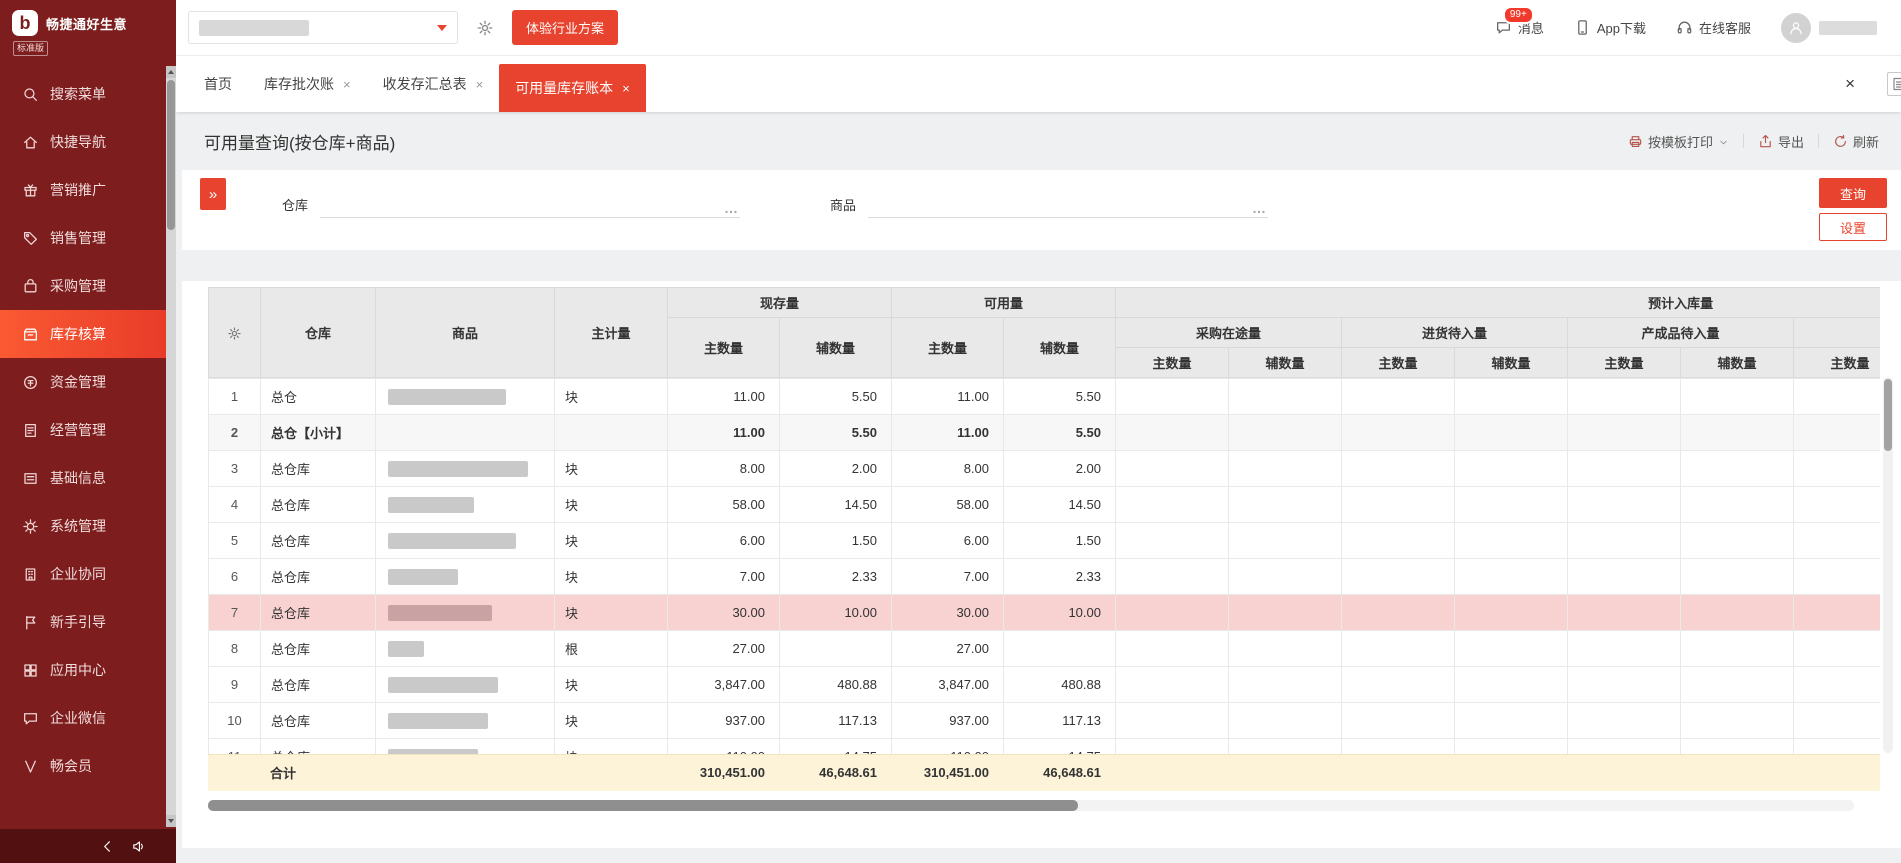 The width and height of the screenshot is (1901, 863). I want to click on tab: 首页, so click(218, 84).